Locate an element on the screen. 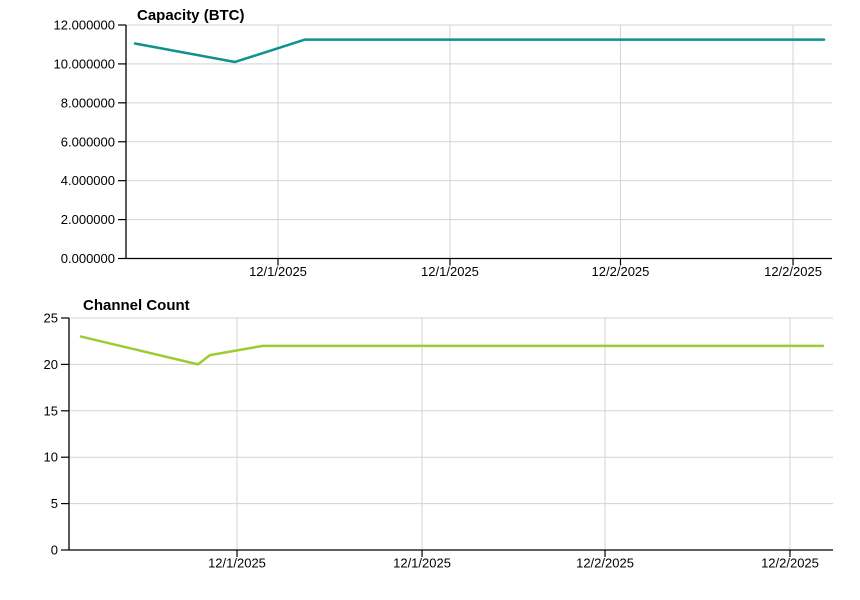  y-tick-label: 4.000000 is located at coordinates (88, 180).